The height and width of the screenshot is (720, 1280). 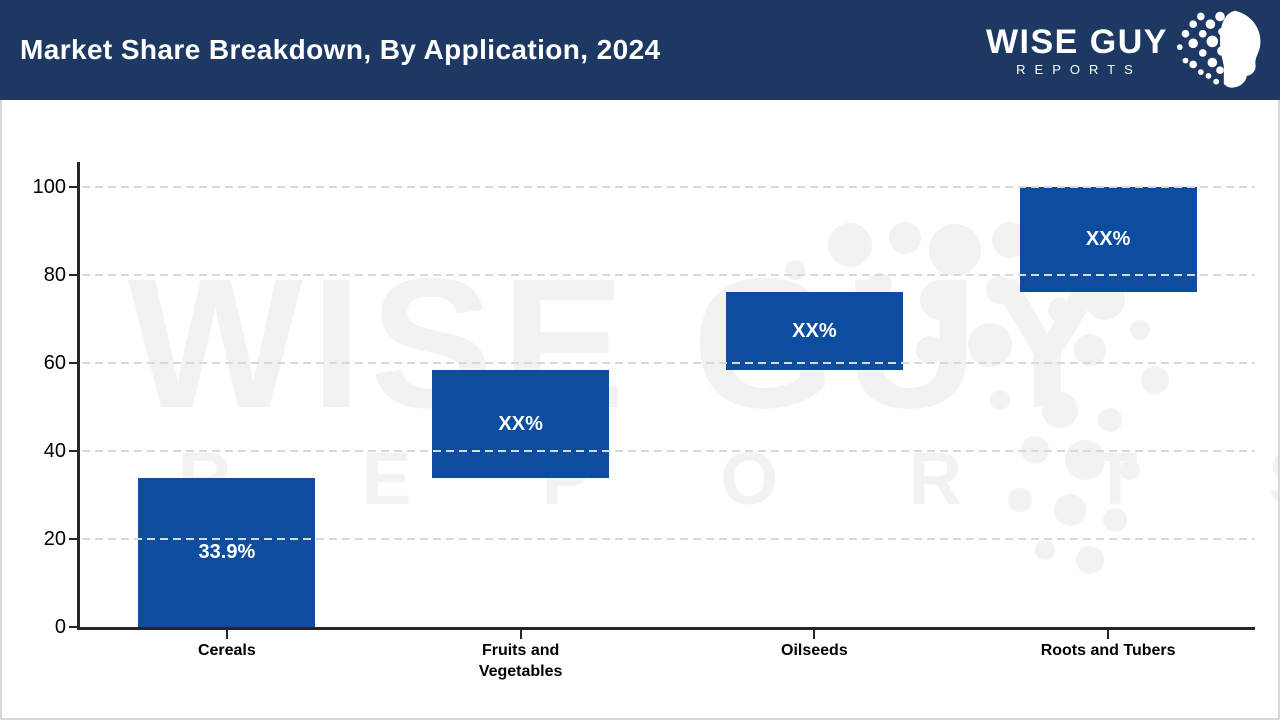 What do you see at coordinates (814, 650) in the screenshot?
I see `x-axis-category-label: Oilseeds` at bounding box center [814, 650].